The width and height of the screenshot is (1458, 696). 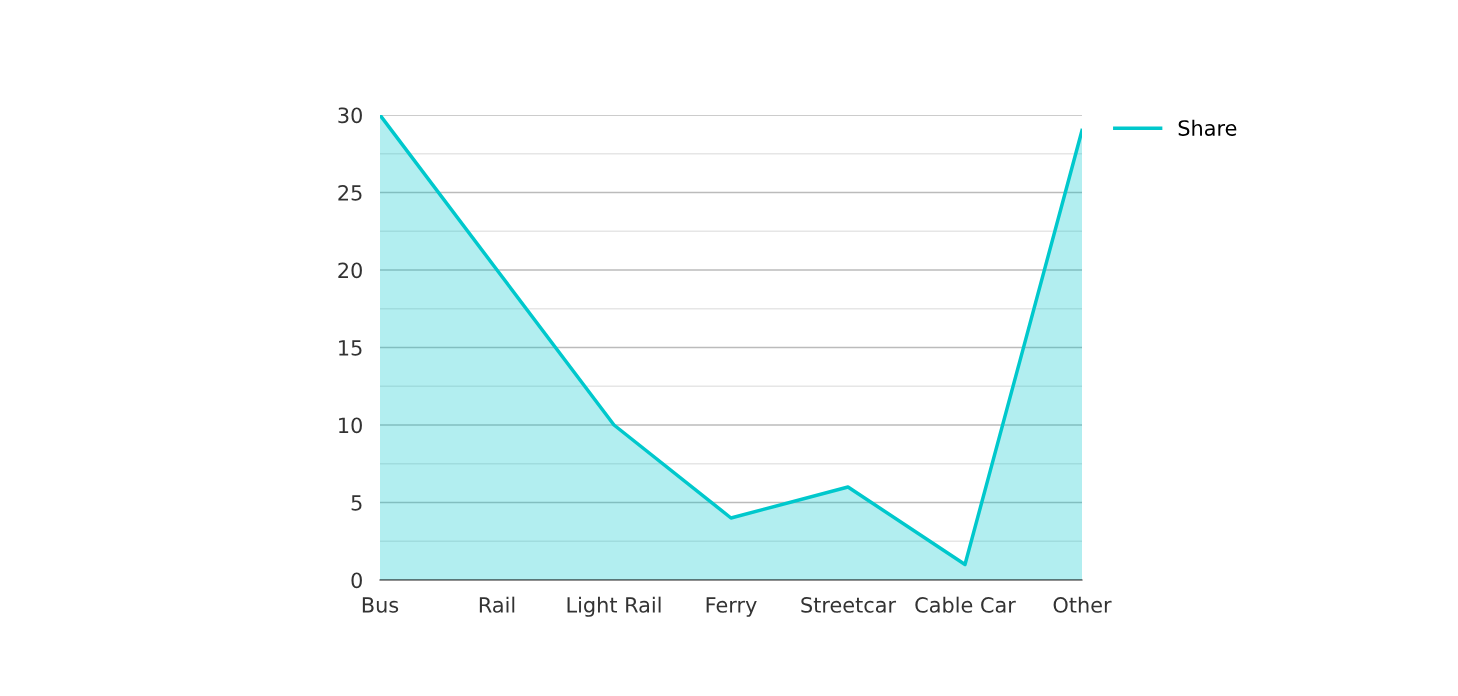 What do you see at coordinates (849, 605) in the screenshot?
I see `x-tick-label: Streetcar` at bounding box center [849, 605].